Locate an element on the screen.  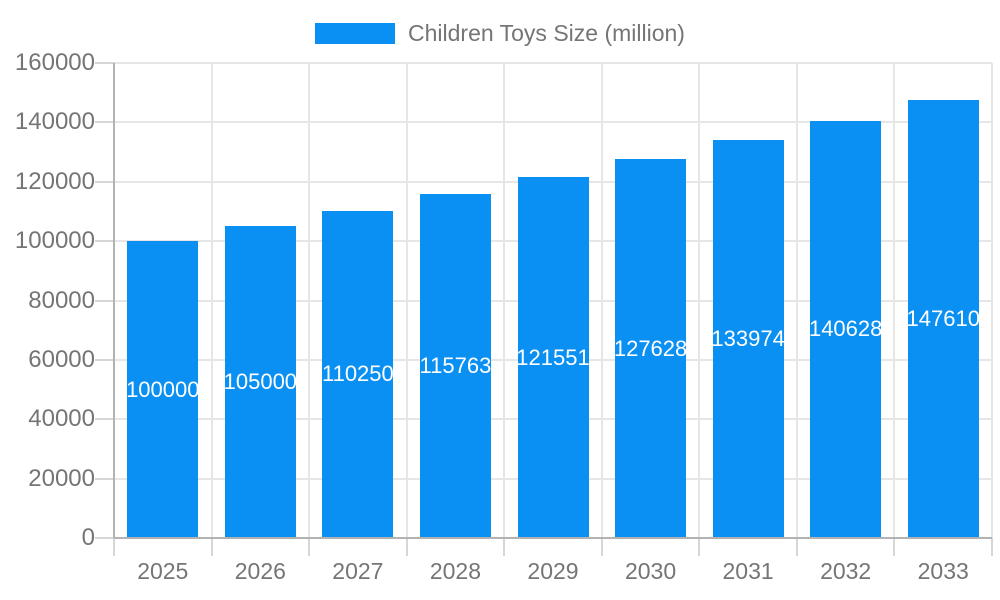
x-axis-tick-label: 2033 is located at coordinates (943, 571).